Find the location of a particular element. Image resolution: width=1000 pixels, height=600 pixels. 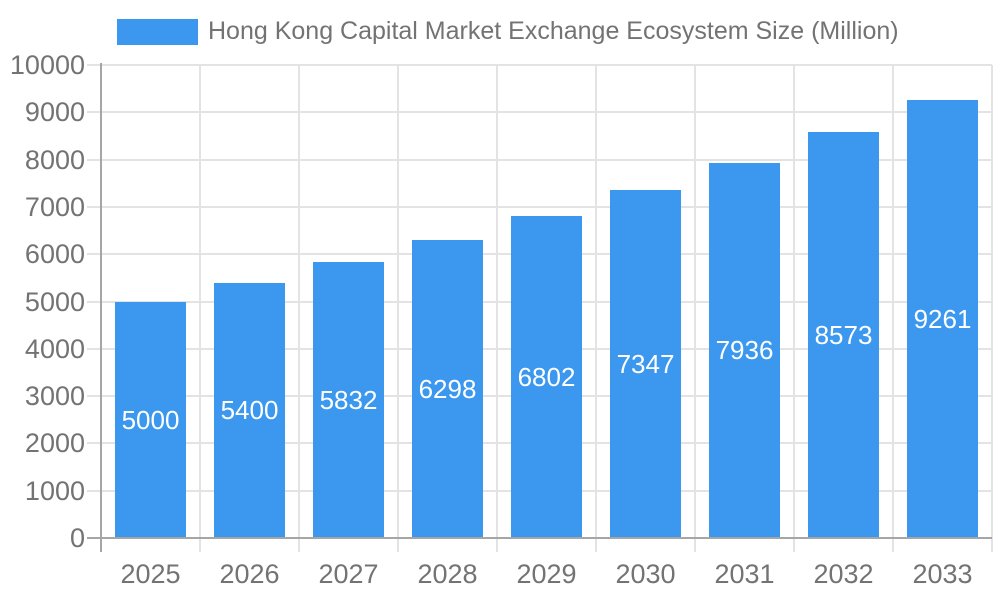

bar-value-label: 5000 is located at coordinates (150, 419).